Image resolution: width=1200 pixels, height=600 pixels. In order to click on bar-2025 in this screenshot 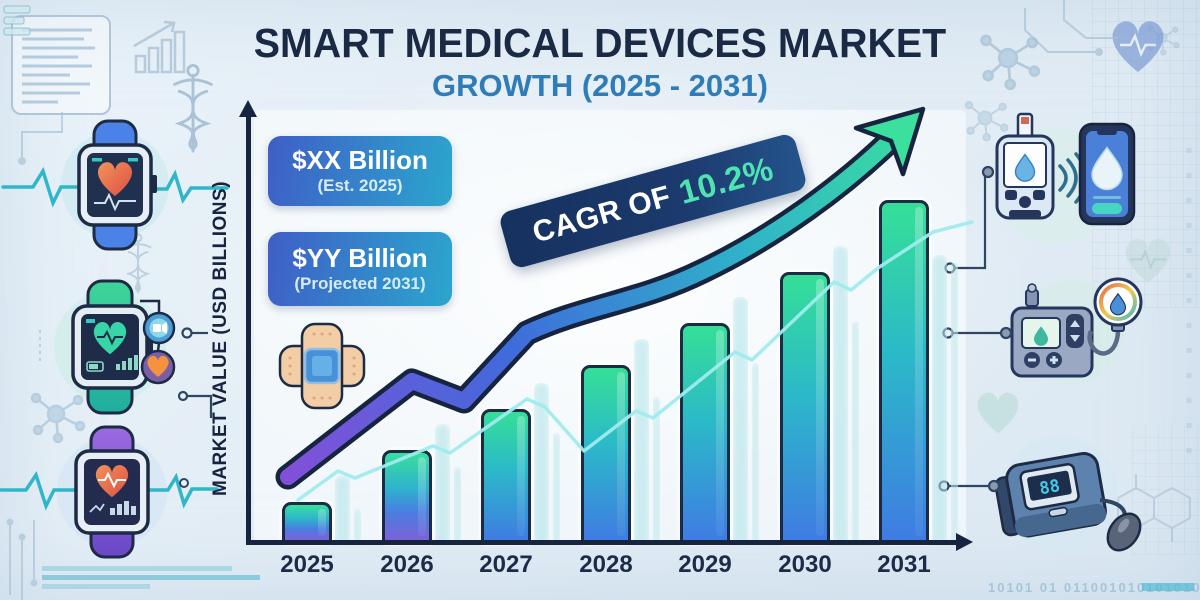, I will do `click(307, 522)`.